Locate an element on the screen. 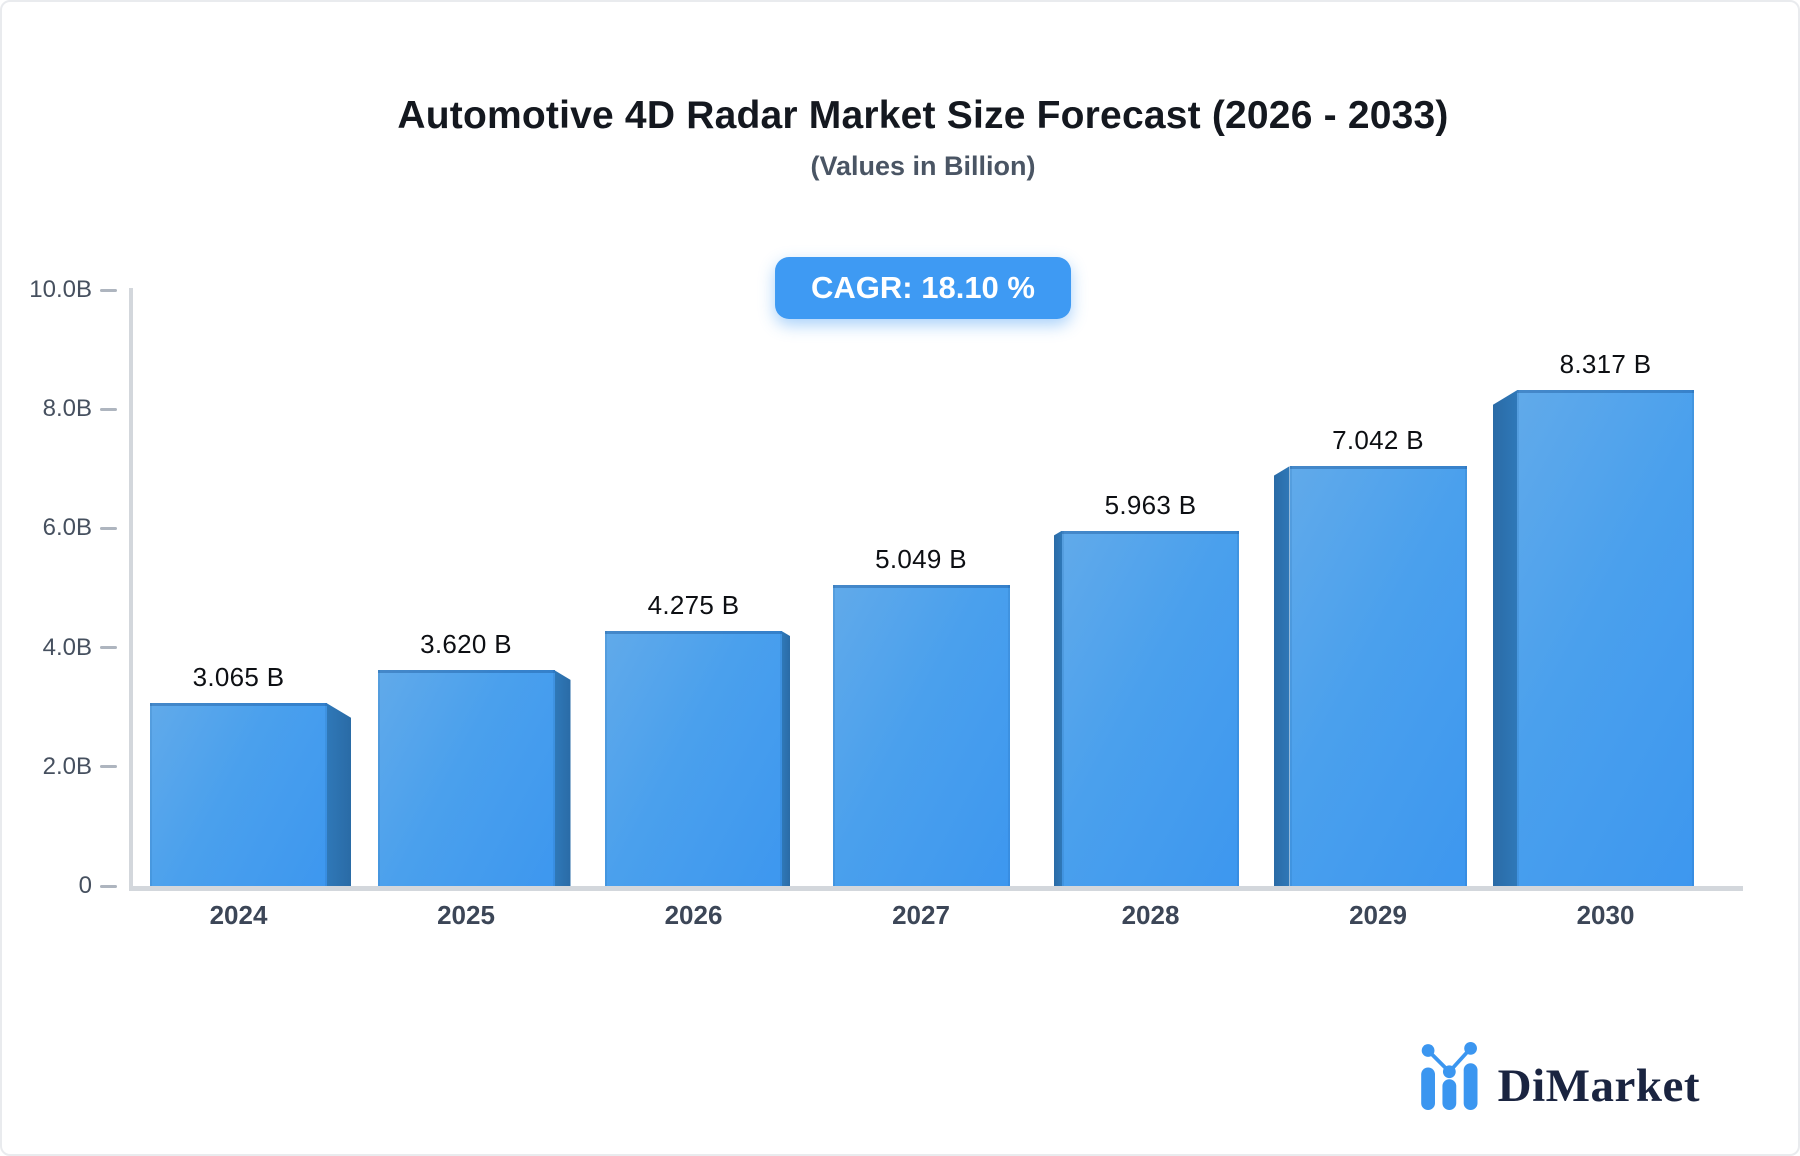 This screenshot has width=1800, height=1156. y-axis-tick-label: 2.0B is located at coordinates (67, 766).